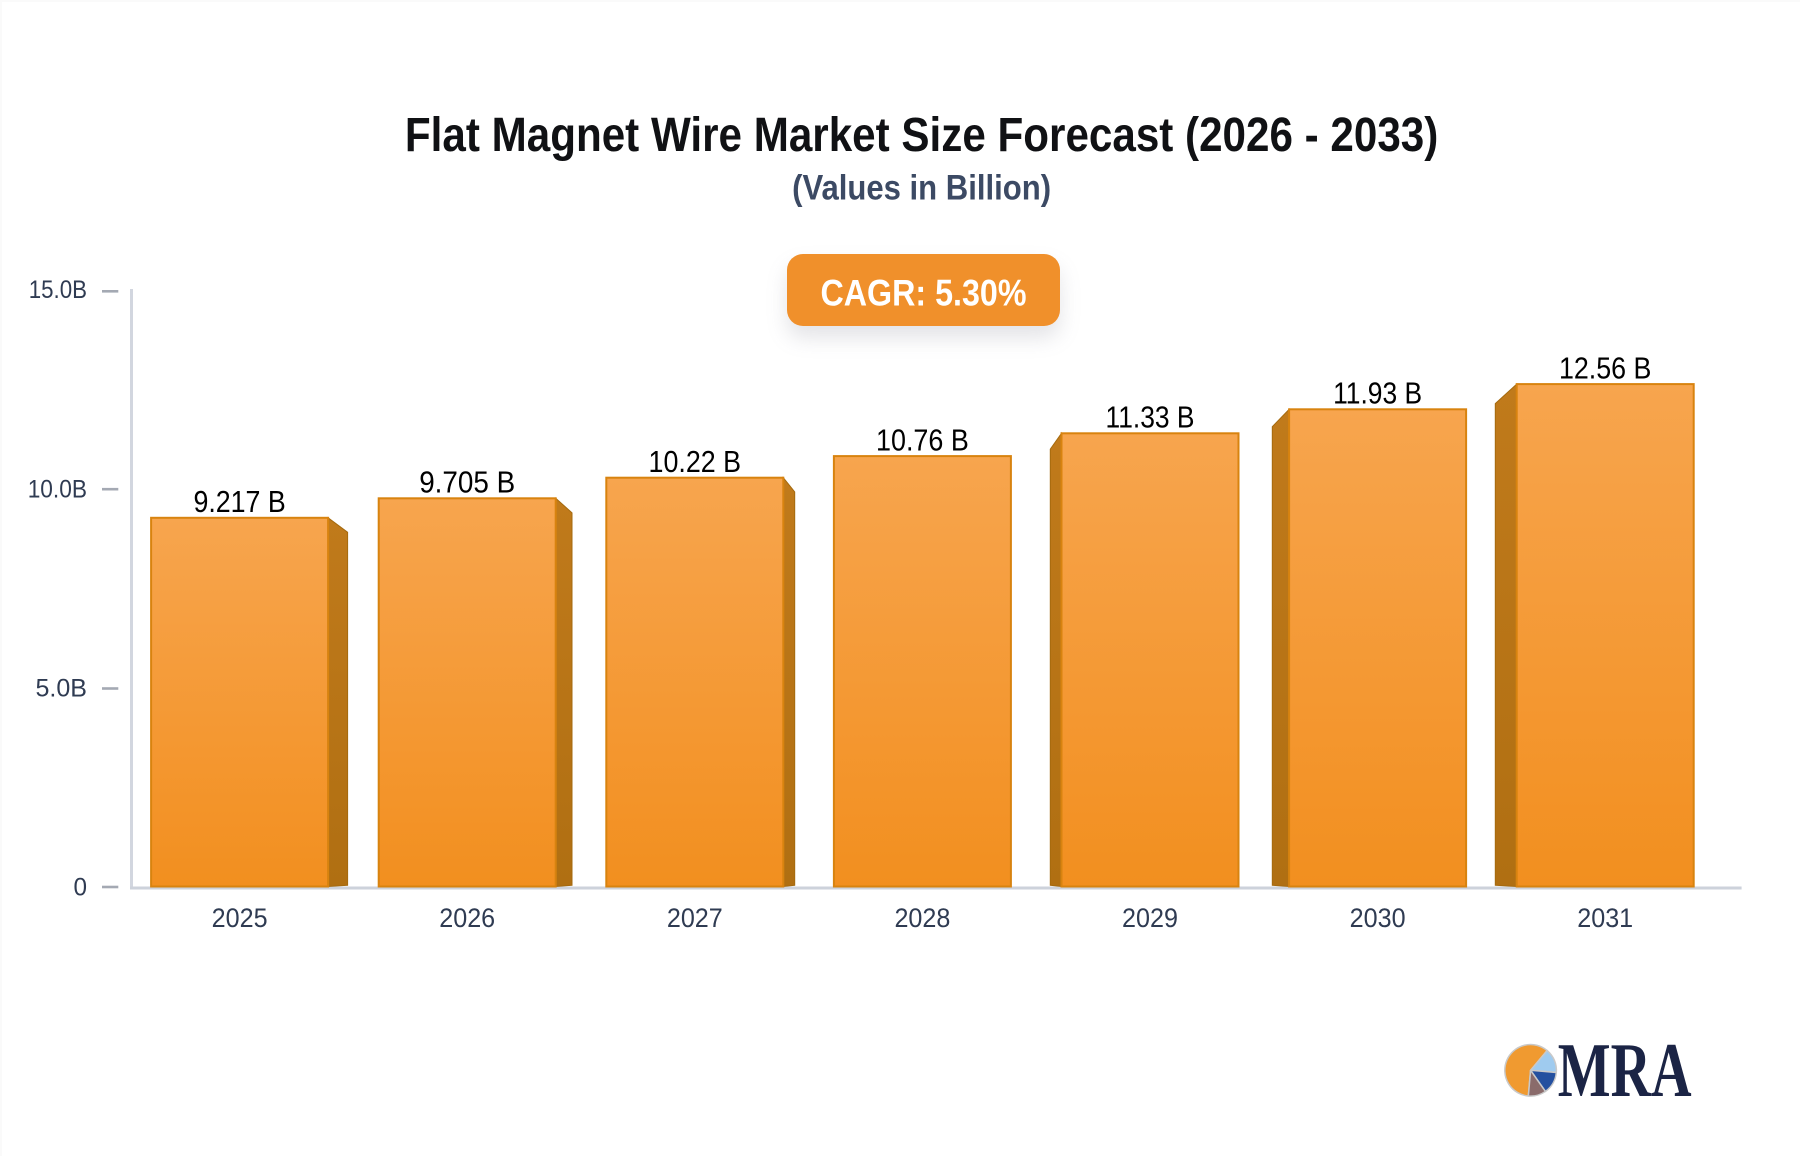  Describe the element at coordinates (62, 689) in the screenshot. I see `svg-text: 5.0B` at that location.